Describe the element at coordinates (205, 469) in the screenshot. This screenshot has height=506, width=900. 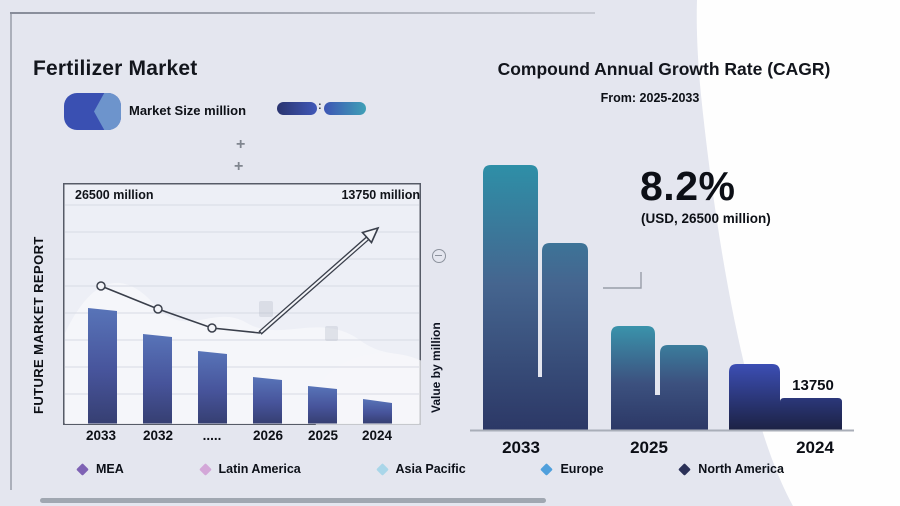
I see `latin-america-diamond-icon` at that location.